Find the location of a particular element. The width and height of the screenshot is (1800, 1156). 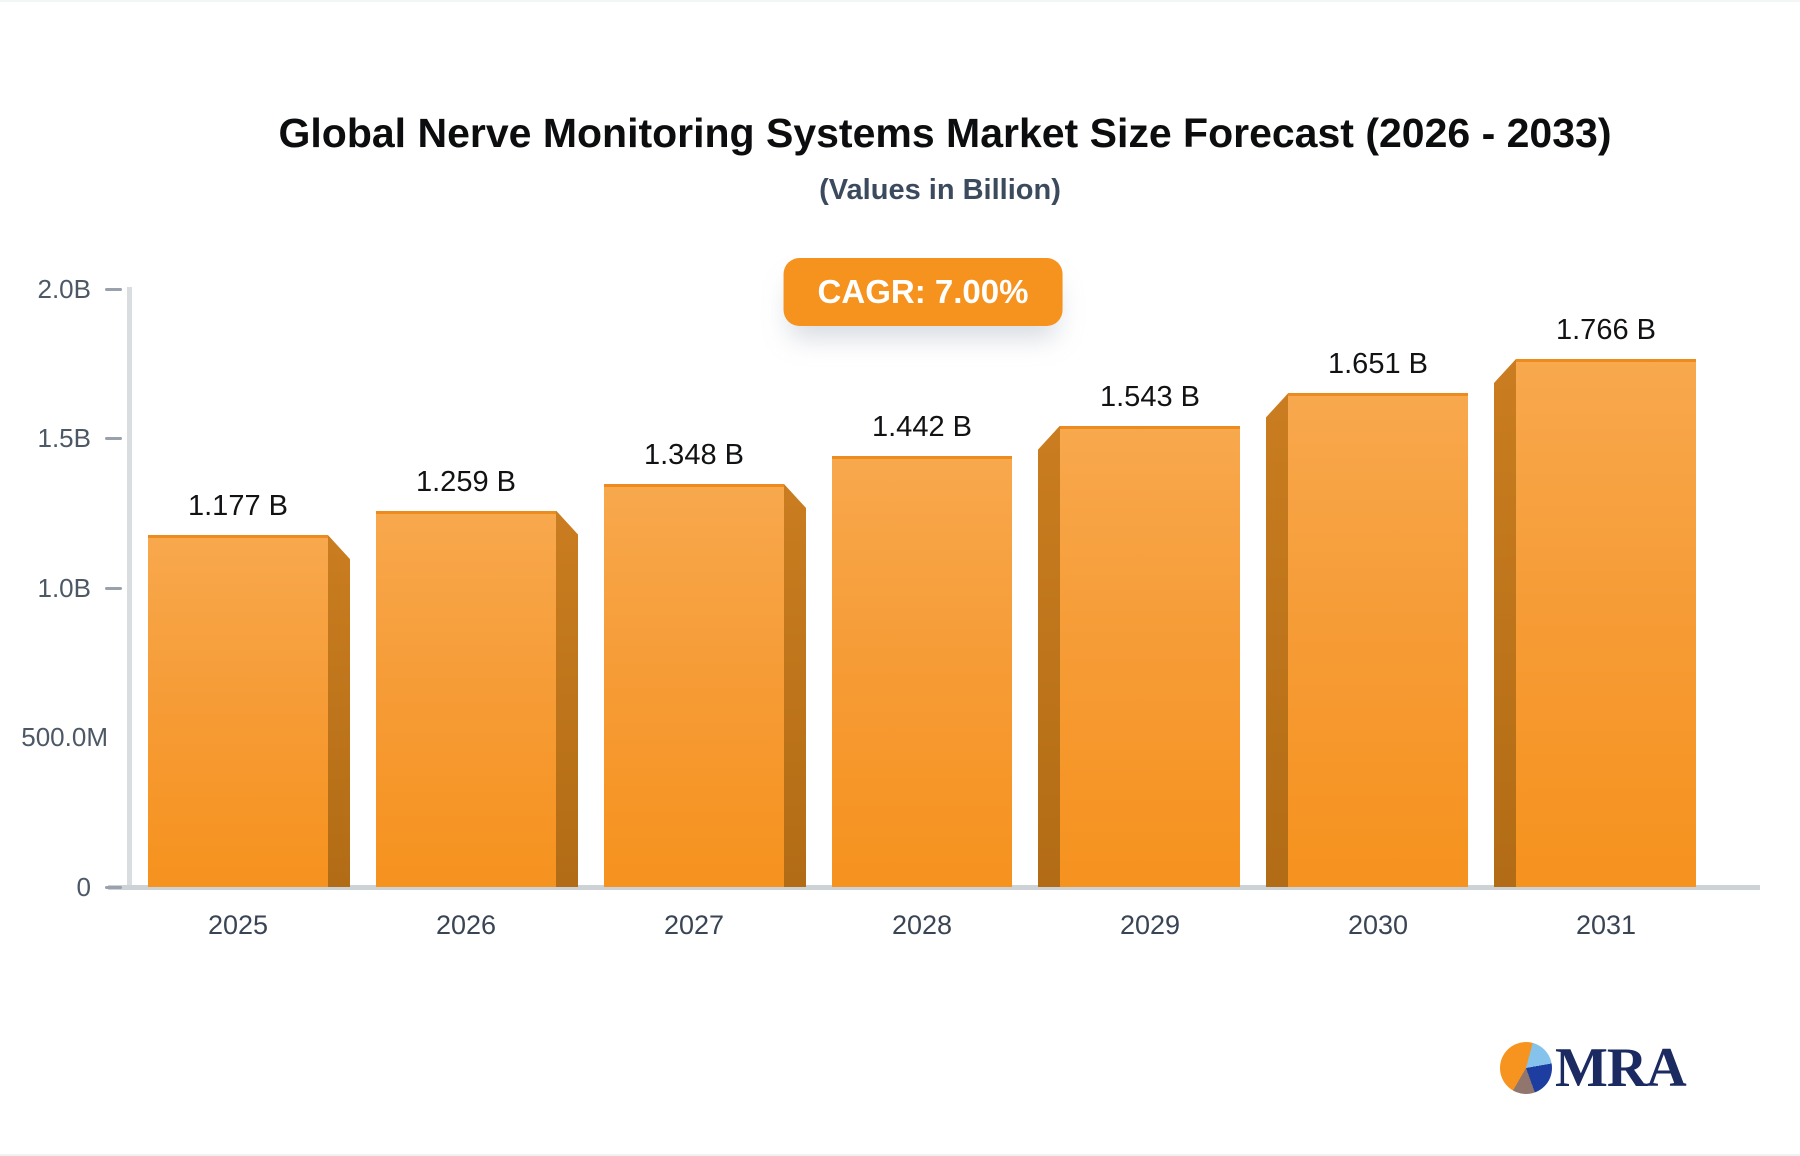

cagr-badge: CAGR: 7.00% is located at coordinates (923, 292).